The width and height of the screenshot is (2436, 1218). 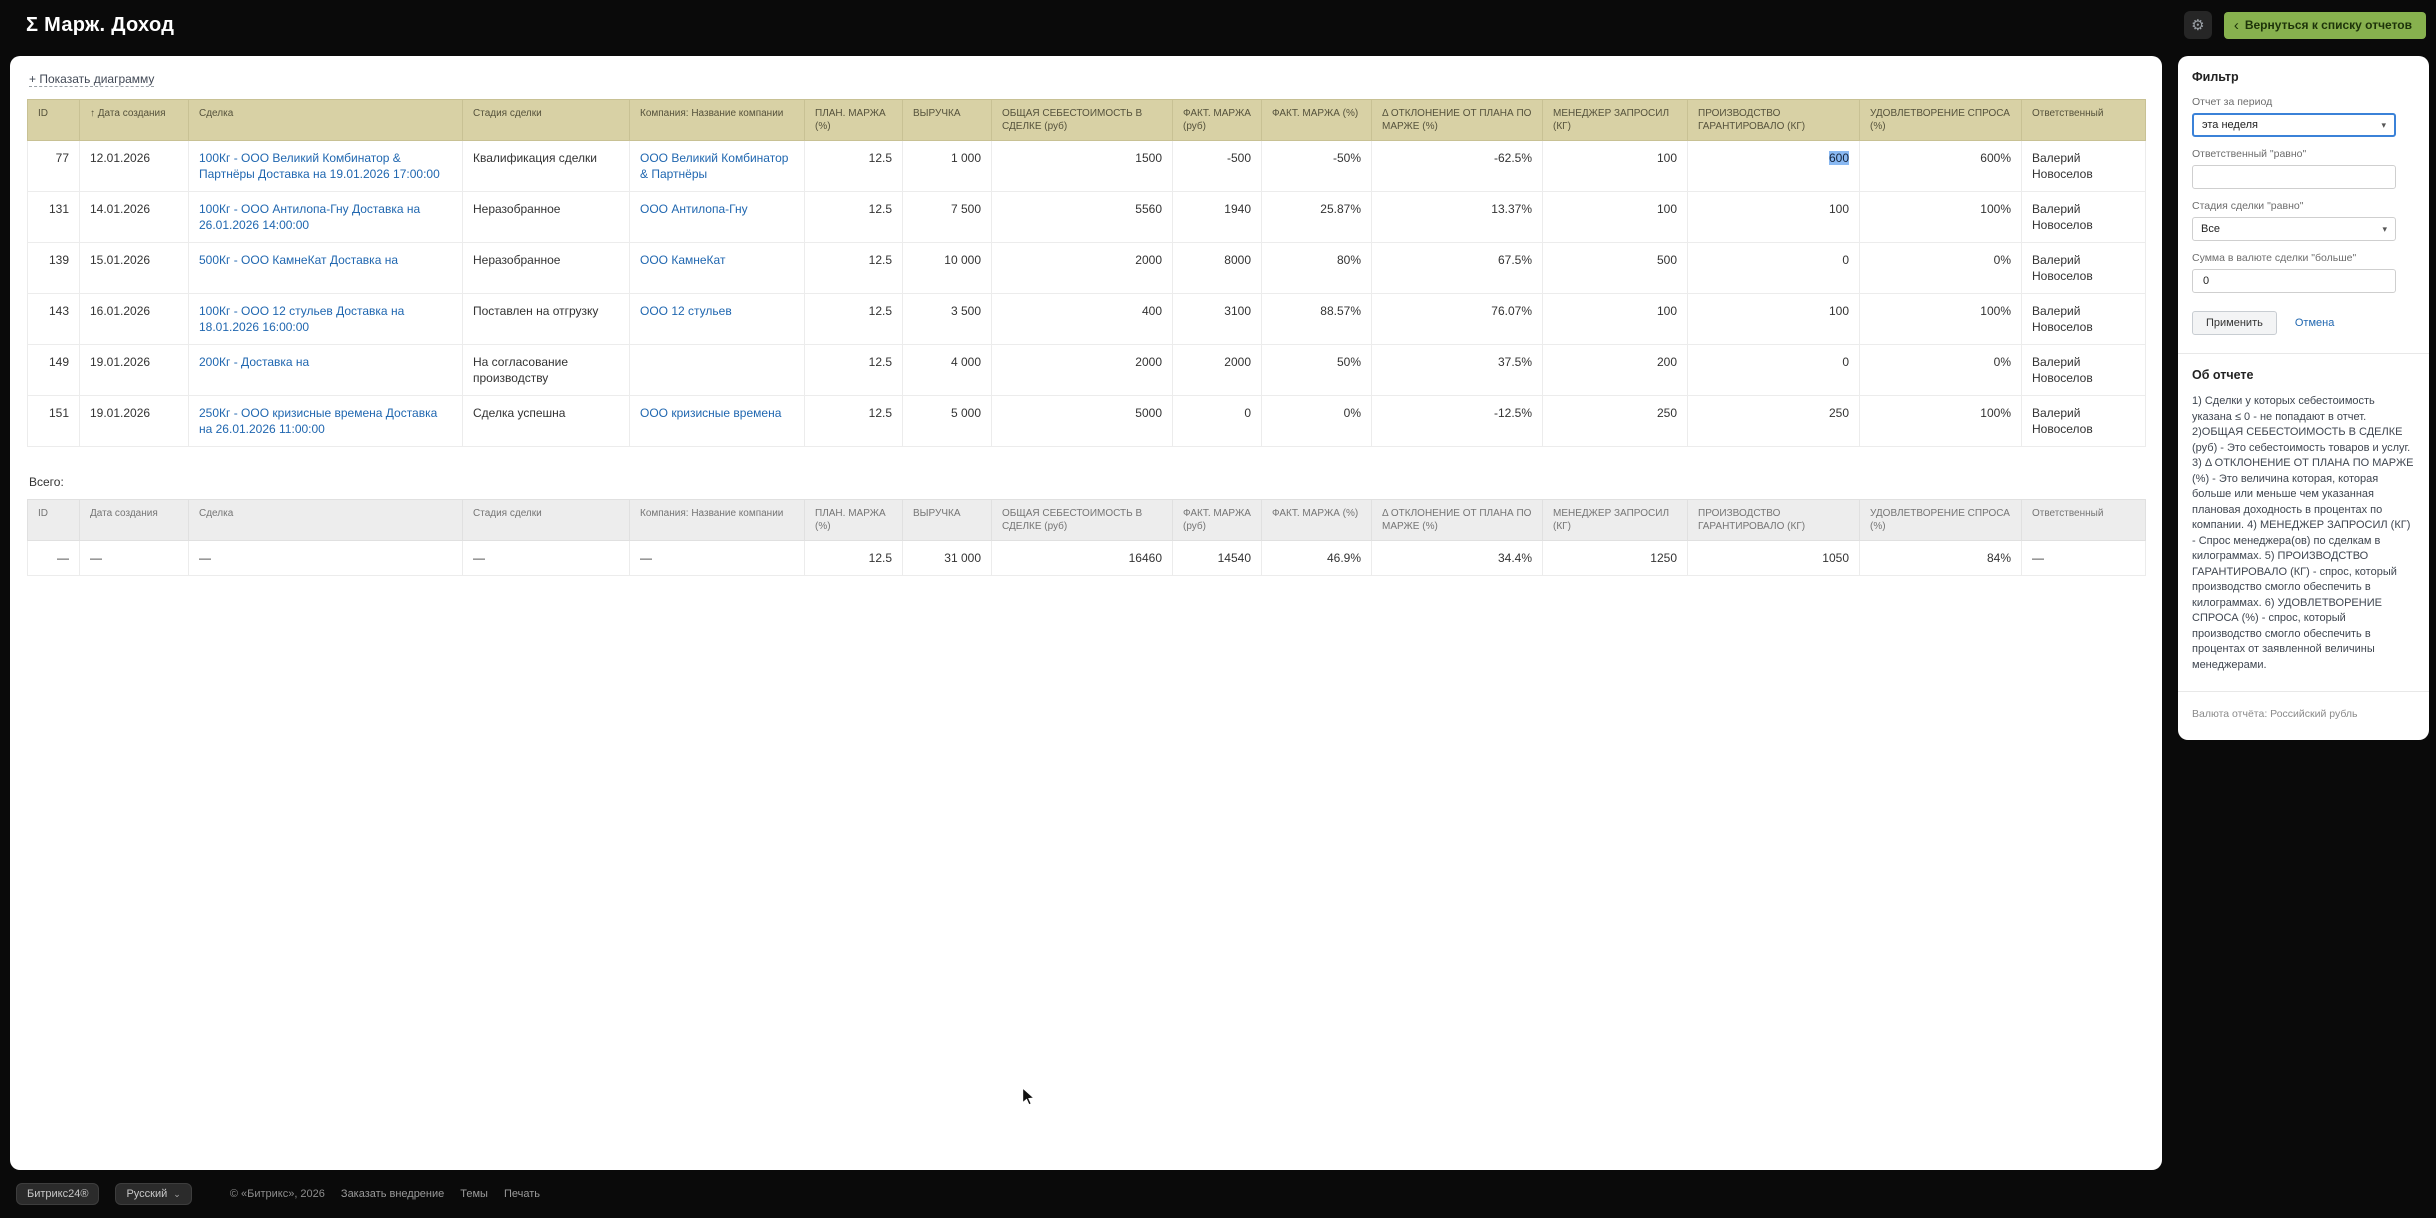 I want to click on copyright: © «Битрикс», 2026, so click(x=277, y=1194).